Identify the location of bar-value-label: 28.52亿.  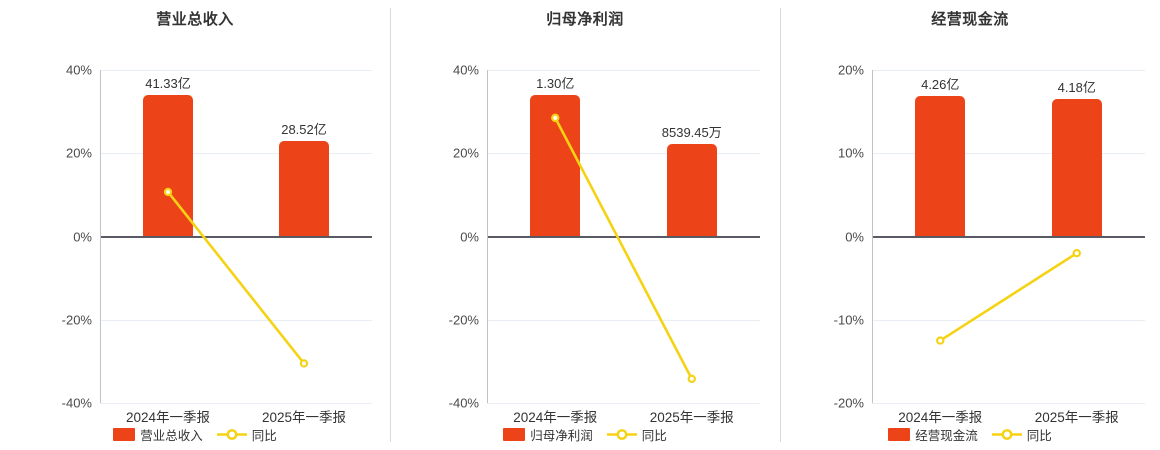
(304, 129).